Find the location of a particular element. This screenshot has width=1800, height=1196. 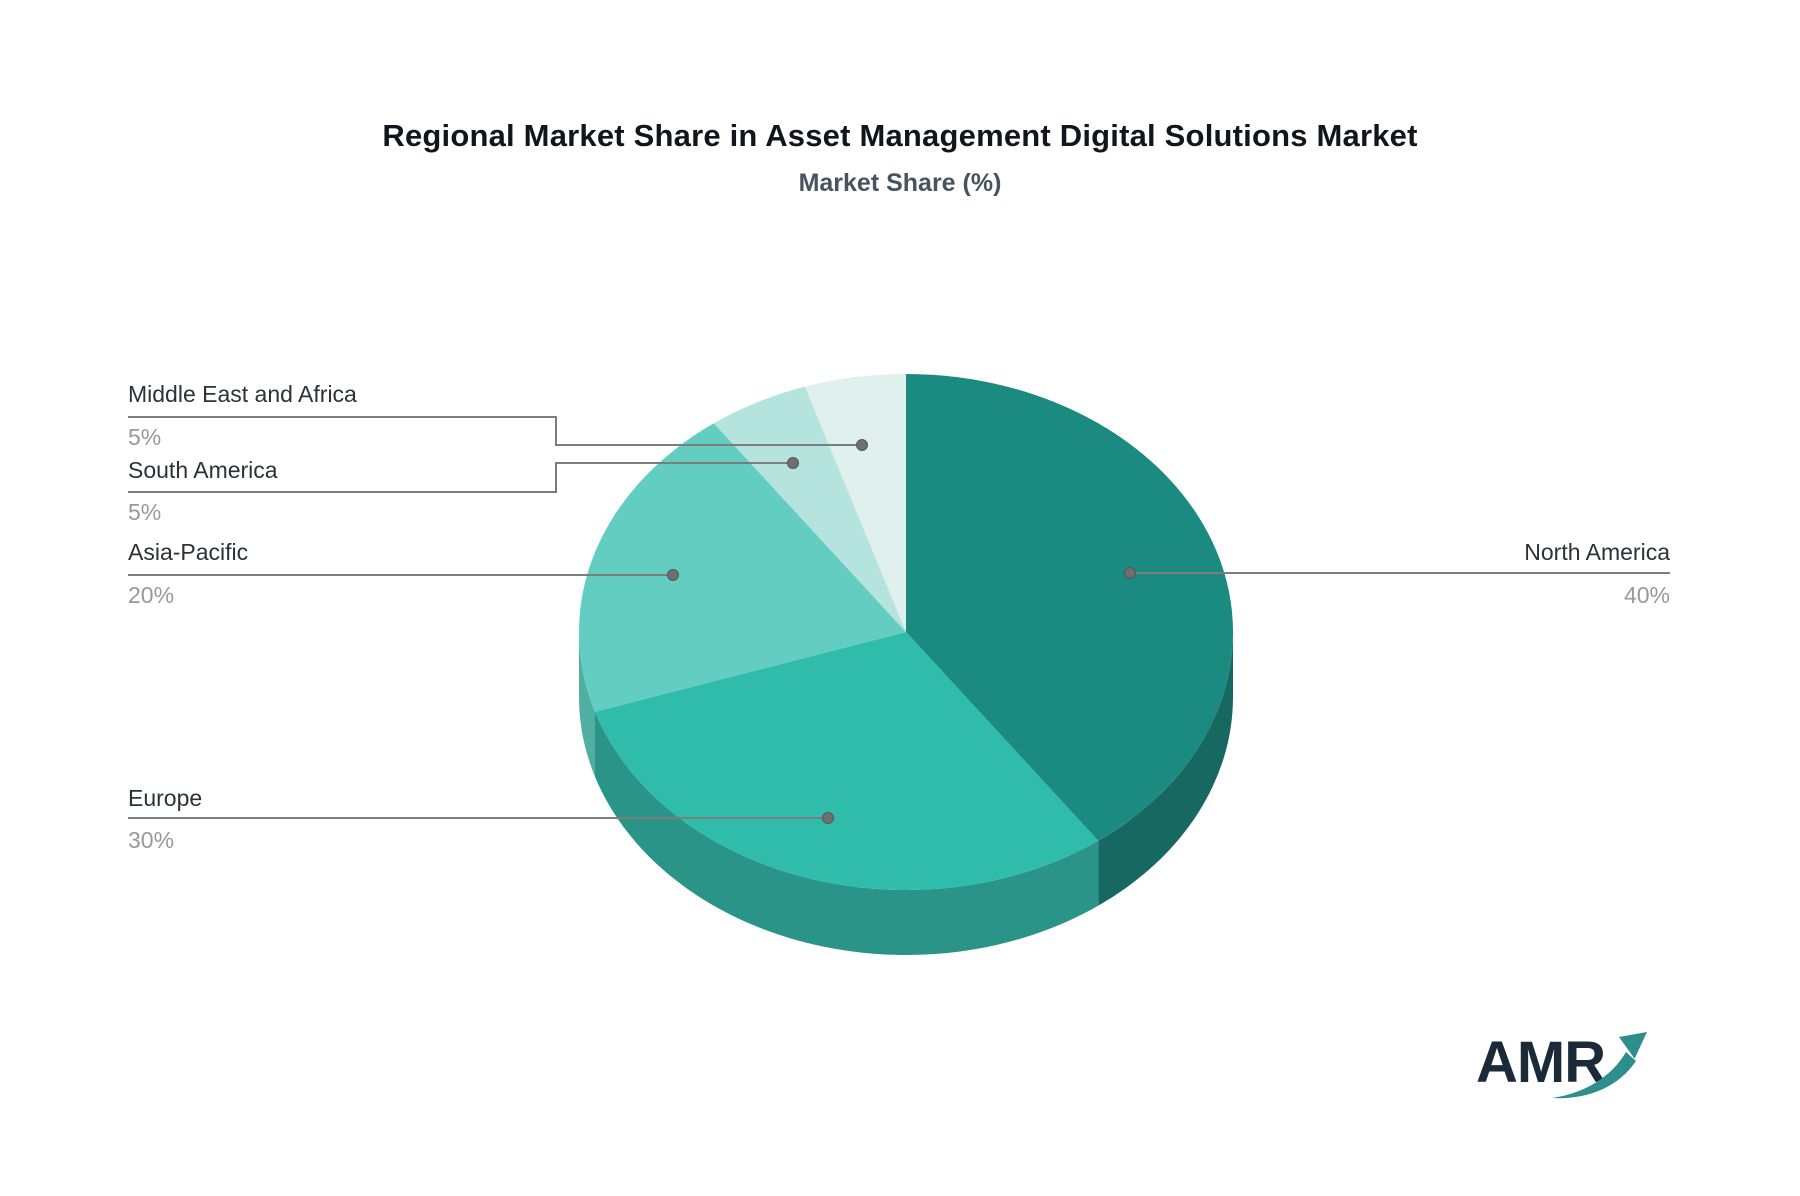

callout-line-middle-east-and-africa is located at coordinates (495, 431).